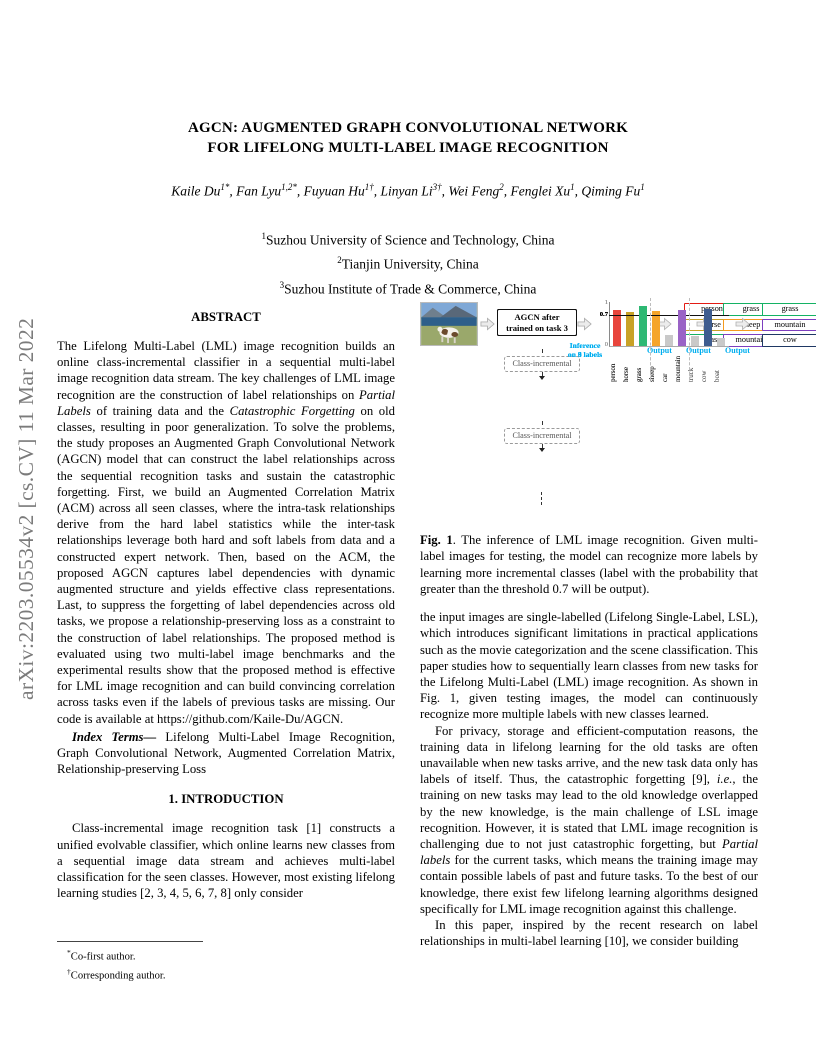  I want to click on footnote-line: †Corresponding author., so click(116, 974).